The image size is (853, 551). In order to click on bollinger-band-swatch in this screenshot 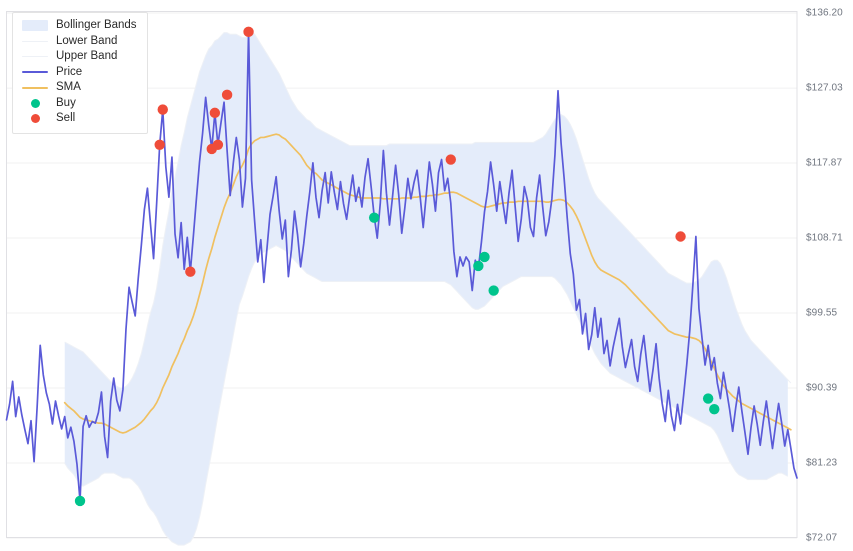, I will do `click(35, 26)`.